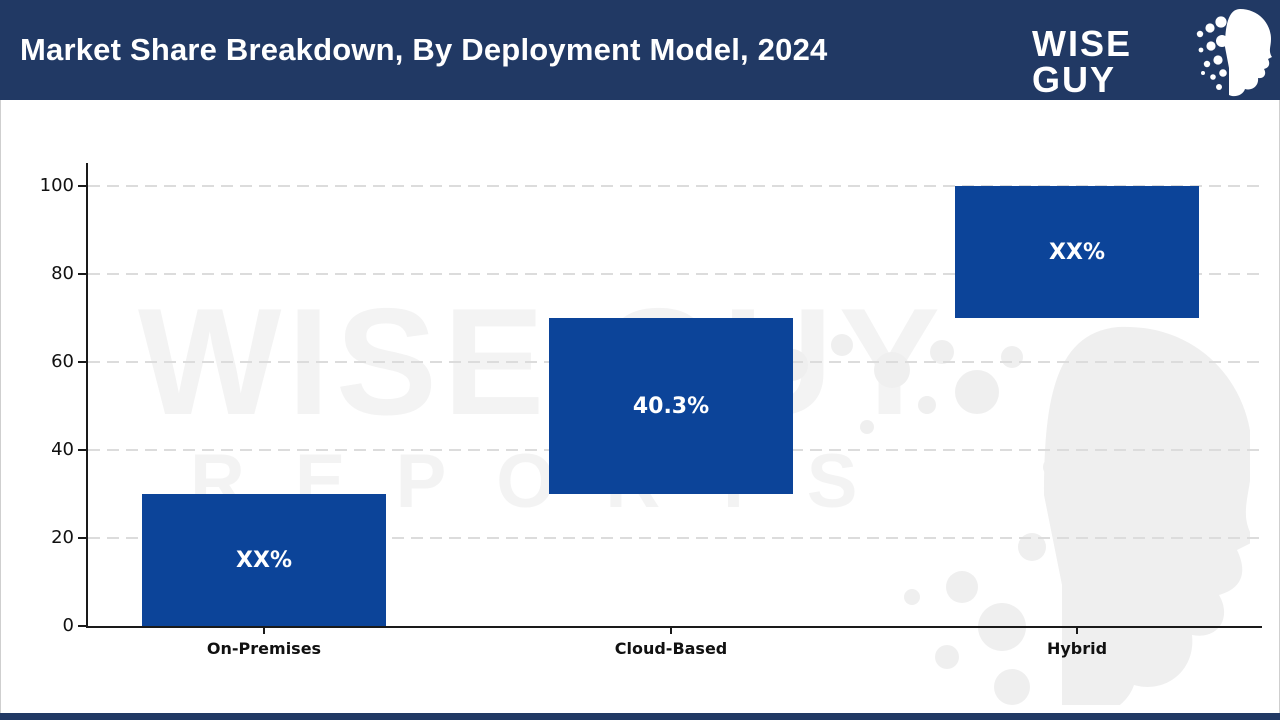 This screenshot has width=1280, height=720. Describe the element at coordinates (62, 449) in the screenshot. I see `y-tick-label: 40` at that location.